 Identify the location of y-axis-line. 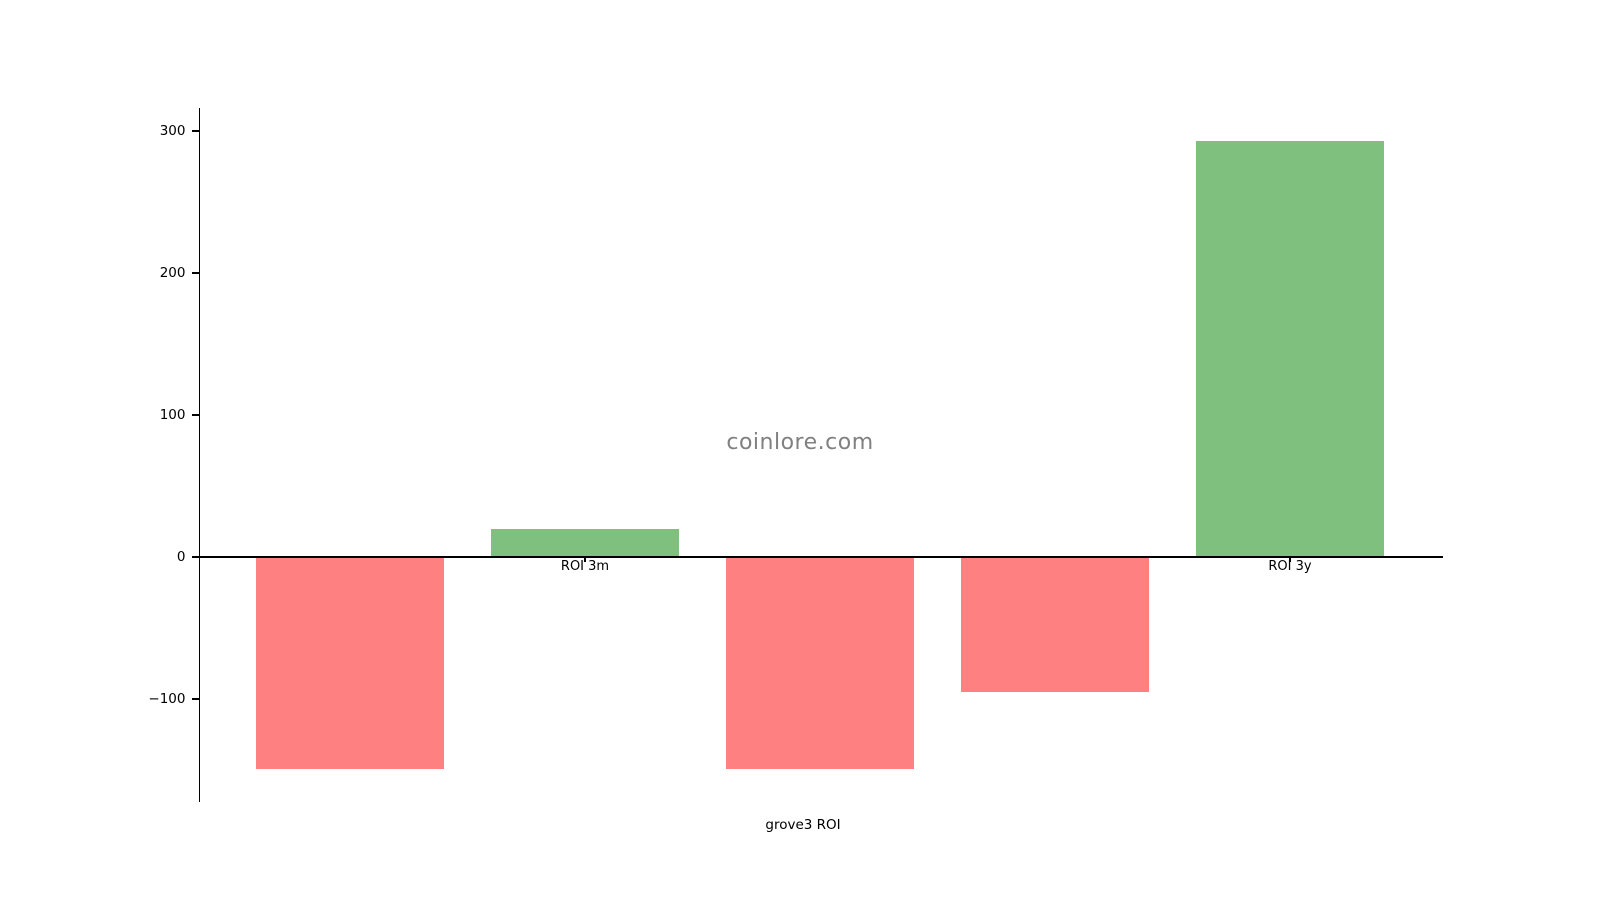
(199, 455).